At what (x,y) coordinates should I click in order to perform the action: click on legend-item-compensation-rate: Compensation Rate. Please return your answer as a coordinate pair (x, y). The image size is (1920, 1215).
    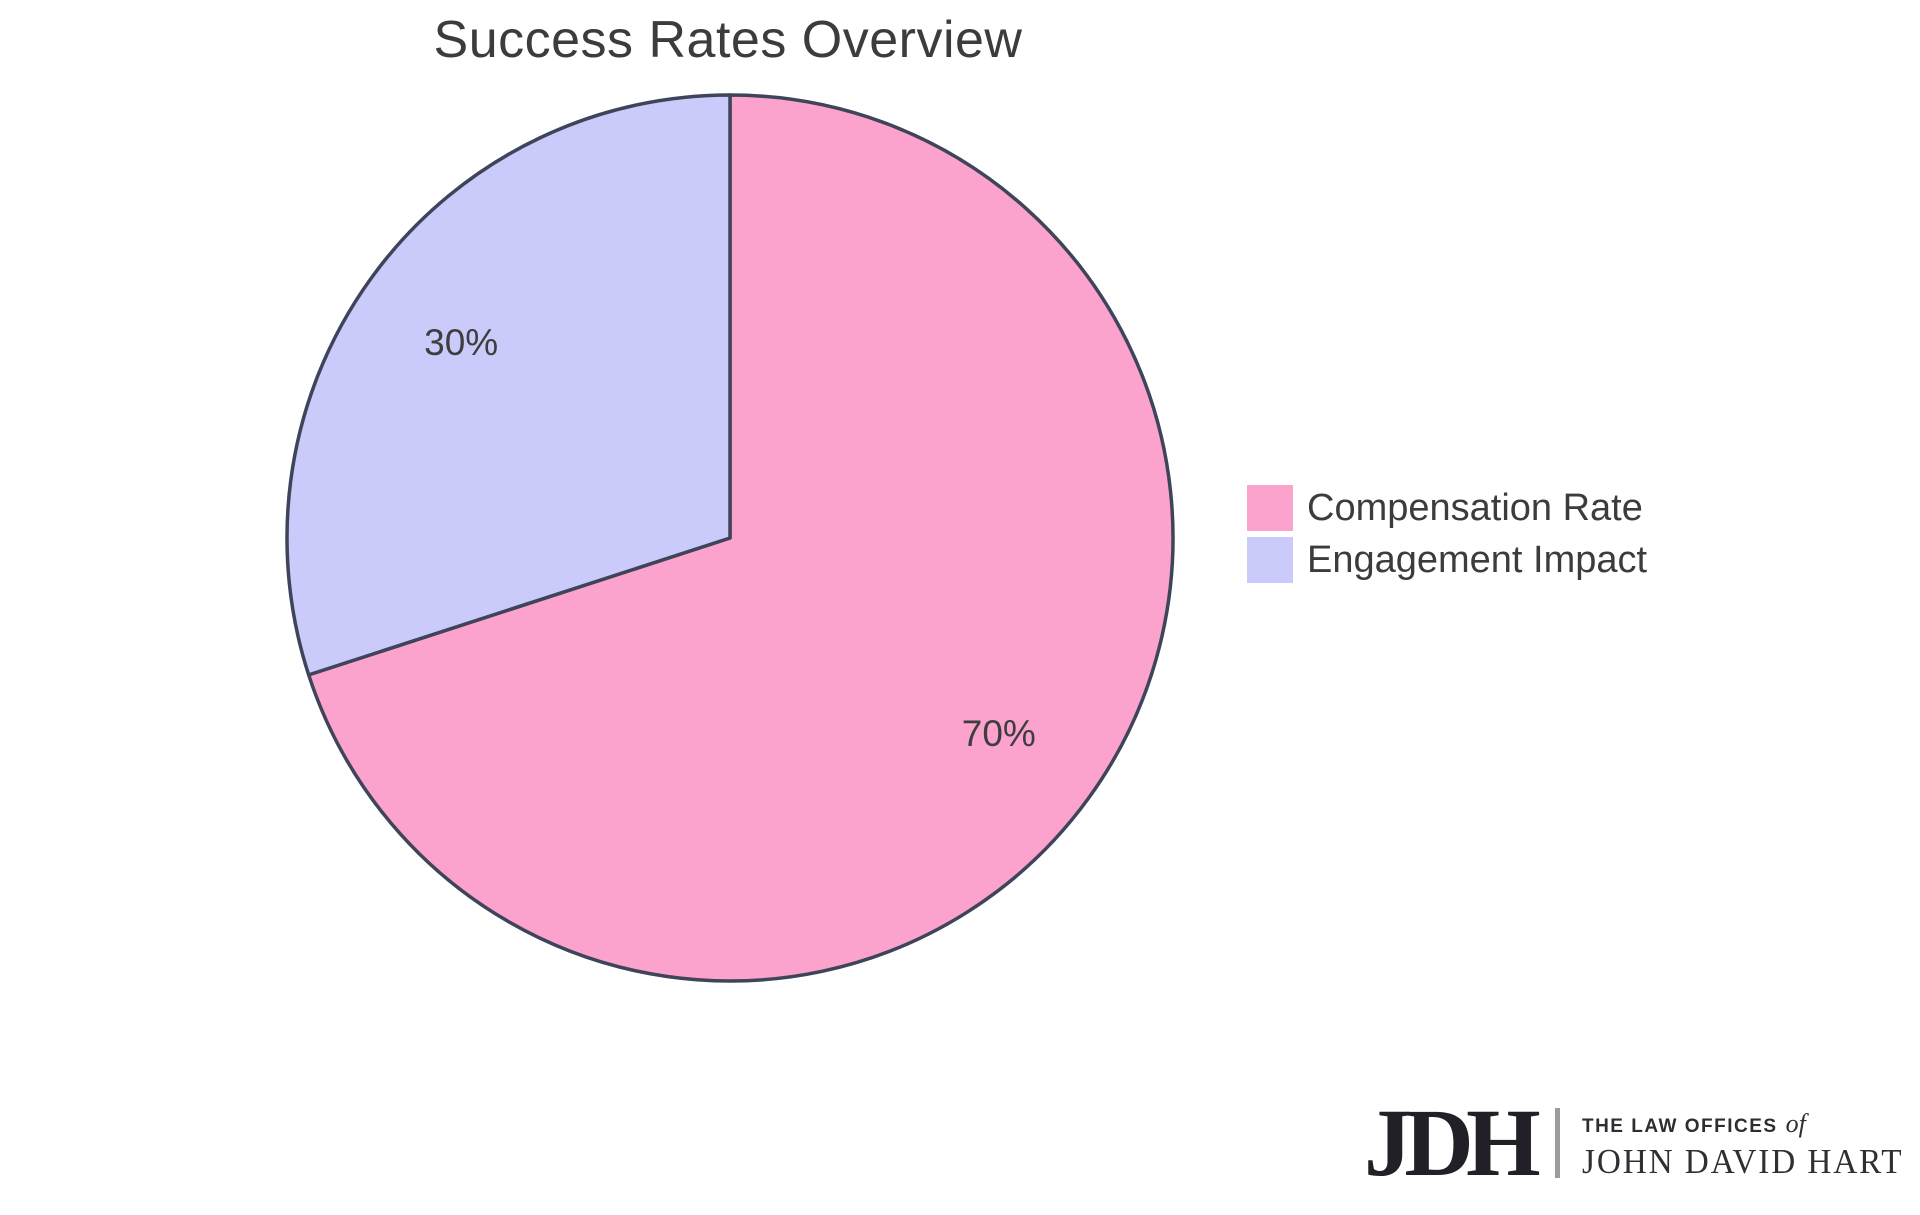
    Looking at the image, I should click on (1447, 508).